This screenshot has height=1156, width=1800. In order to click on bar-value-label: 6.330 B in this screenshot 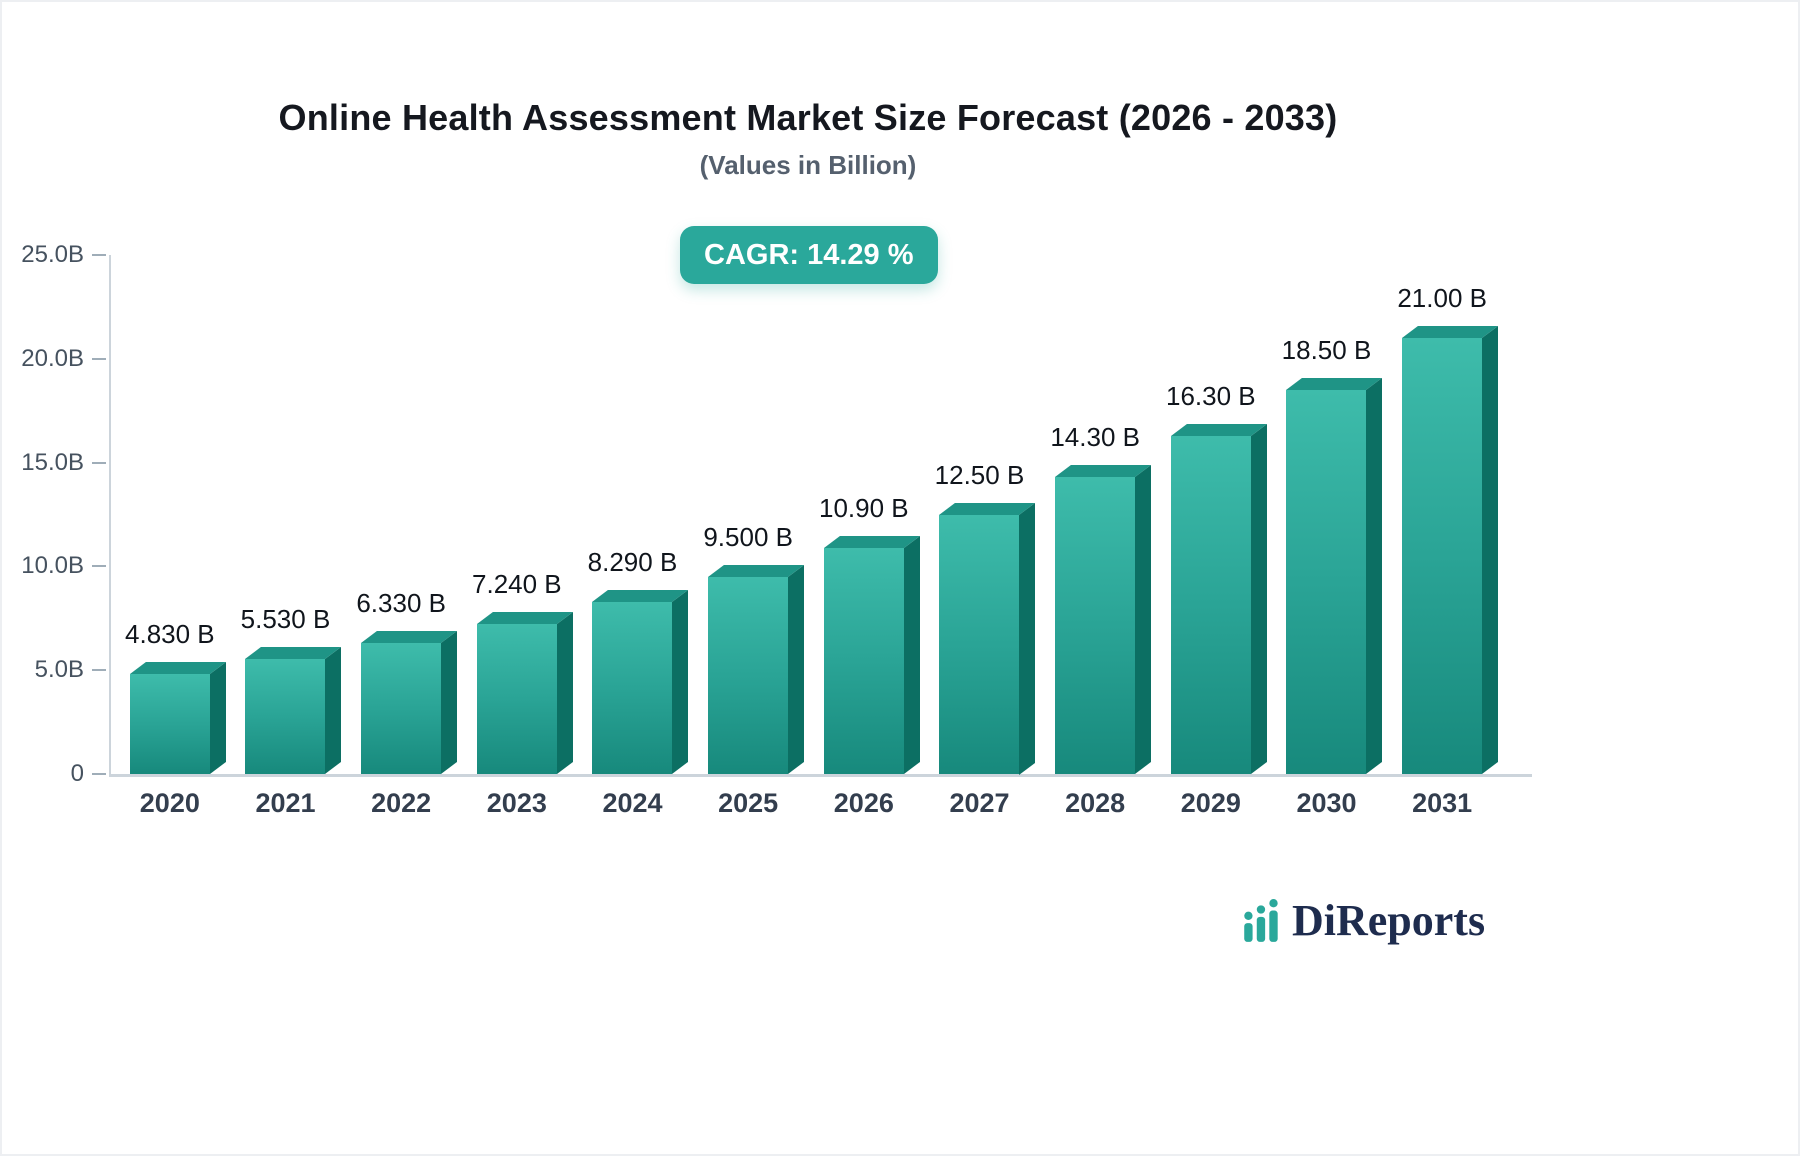, I will do `click(401, 602)`.